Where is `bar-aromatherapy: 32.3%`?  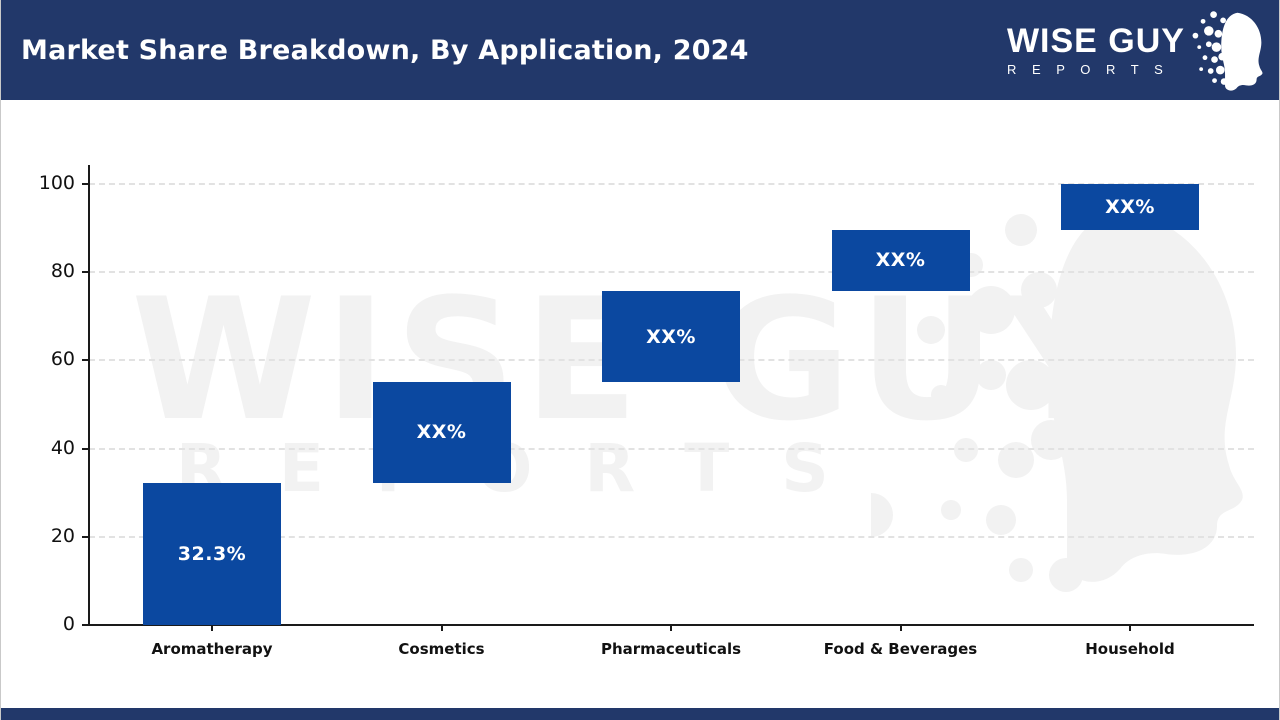 bar-aromatherapy: 32.3% is located at coordinates (212, 553).